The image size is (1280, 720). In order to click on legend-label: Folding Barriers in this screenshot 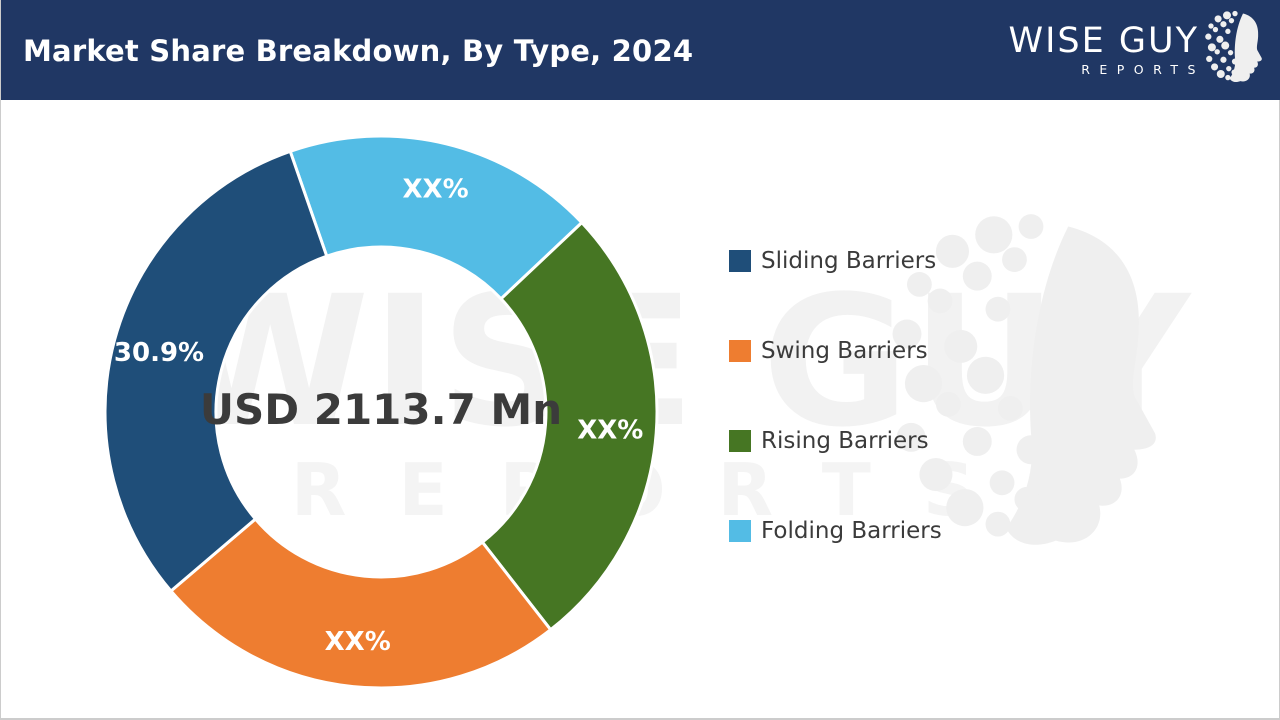, I will do `click(851, 530)`.